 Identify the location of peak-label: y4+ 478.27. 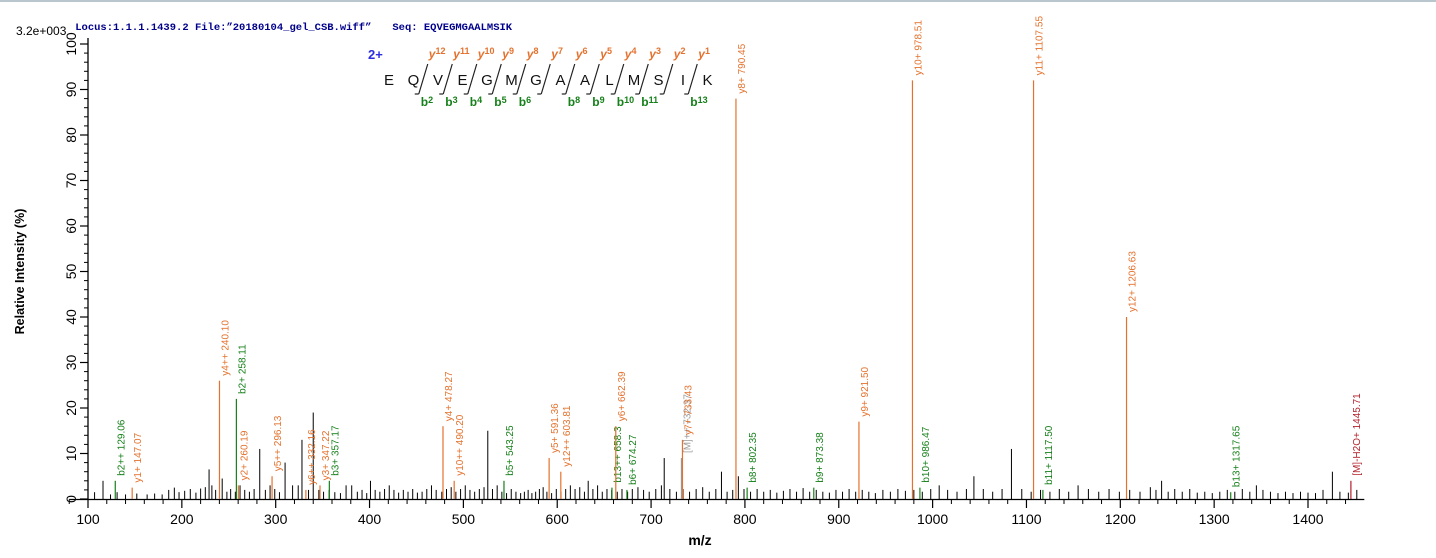
(449, 396).